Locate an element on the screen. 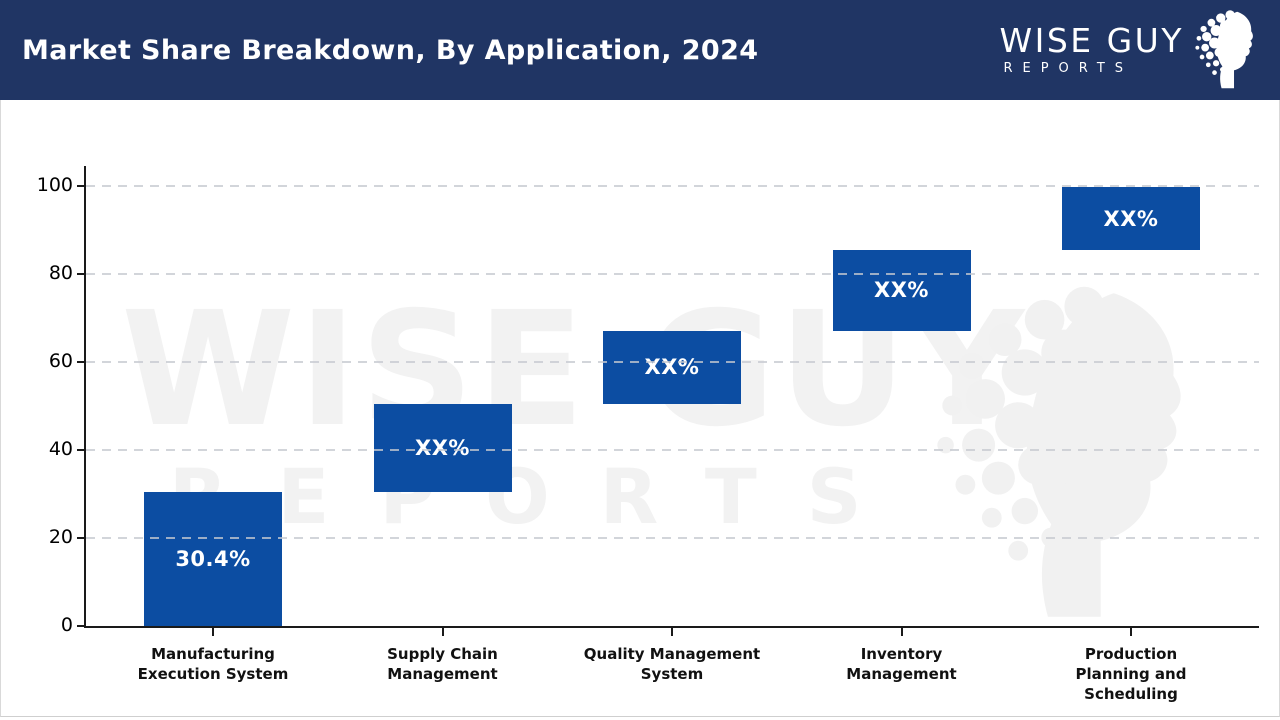  y-tick-label: 80 is located at coordinates (60, 273).